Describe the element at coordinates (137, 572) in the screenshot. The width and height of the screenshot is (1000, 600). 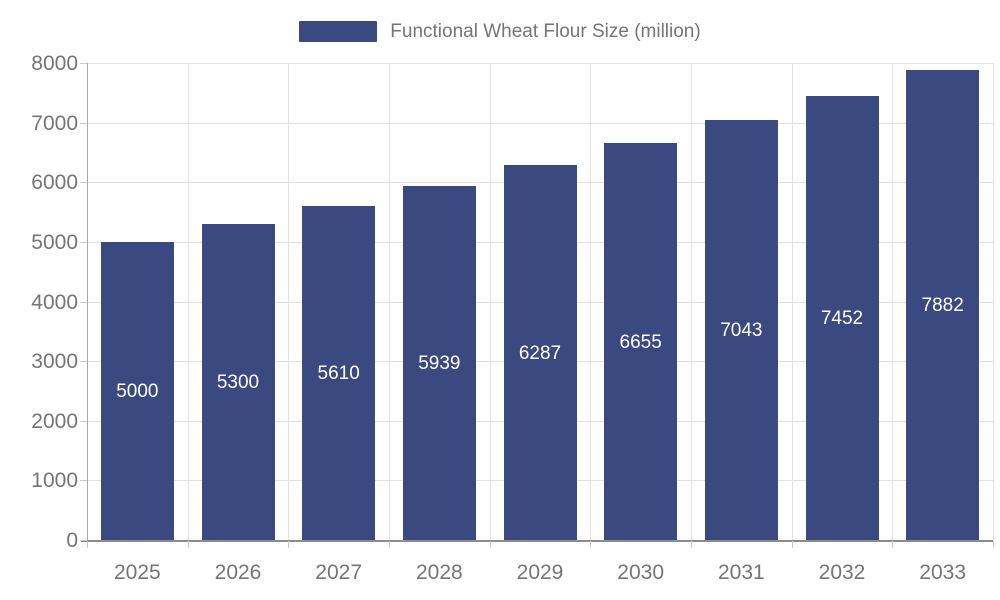
I see `x-tick-label: 2025` at that location.